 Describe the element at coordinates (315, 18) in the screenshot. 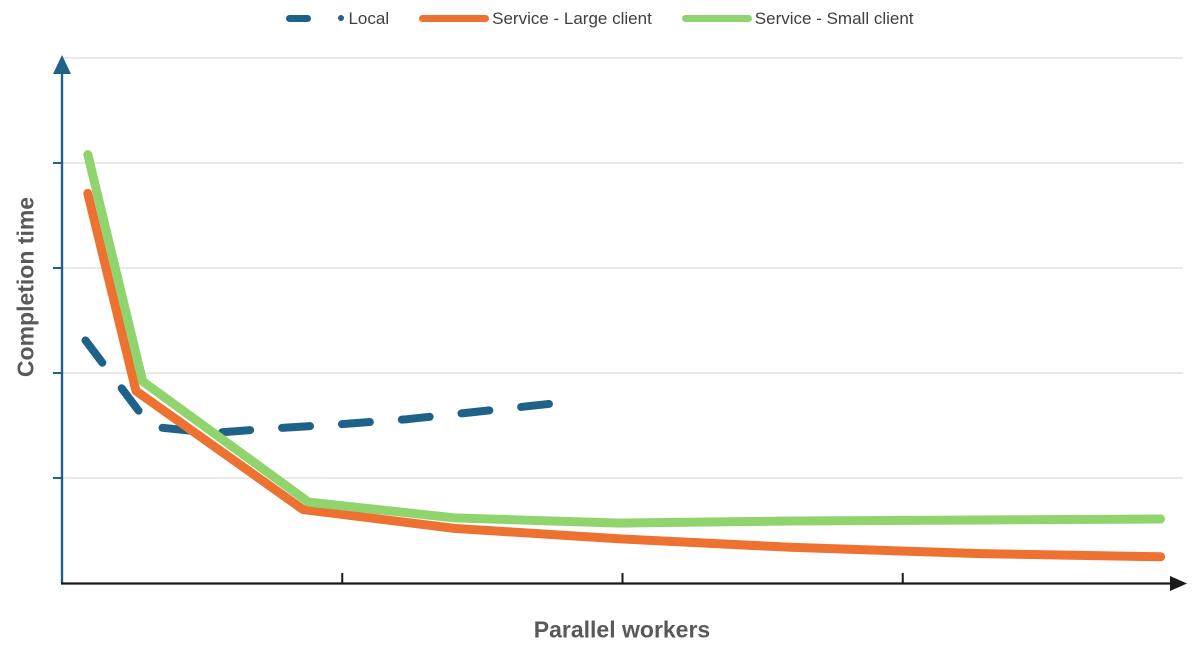

I see `local-dash-dot-marker` at that location.